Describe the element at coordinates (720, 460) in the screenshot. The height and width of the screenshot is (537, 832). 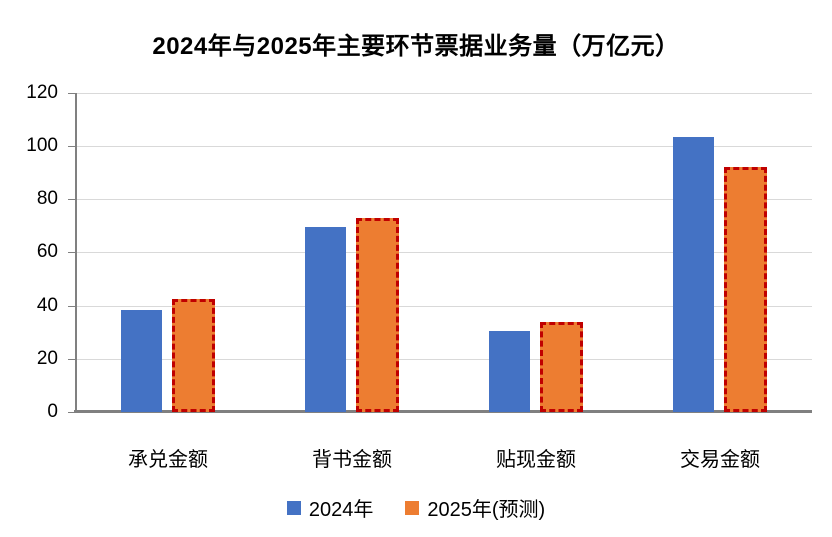
I see `x-axis-label-交易金额: 交易金额` at that location.